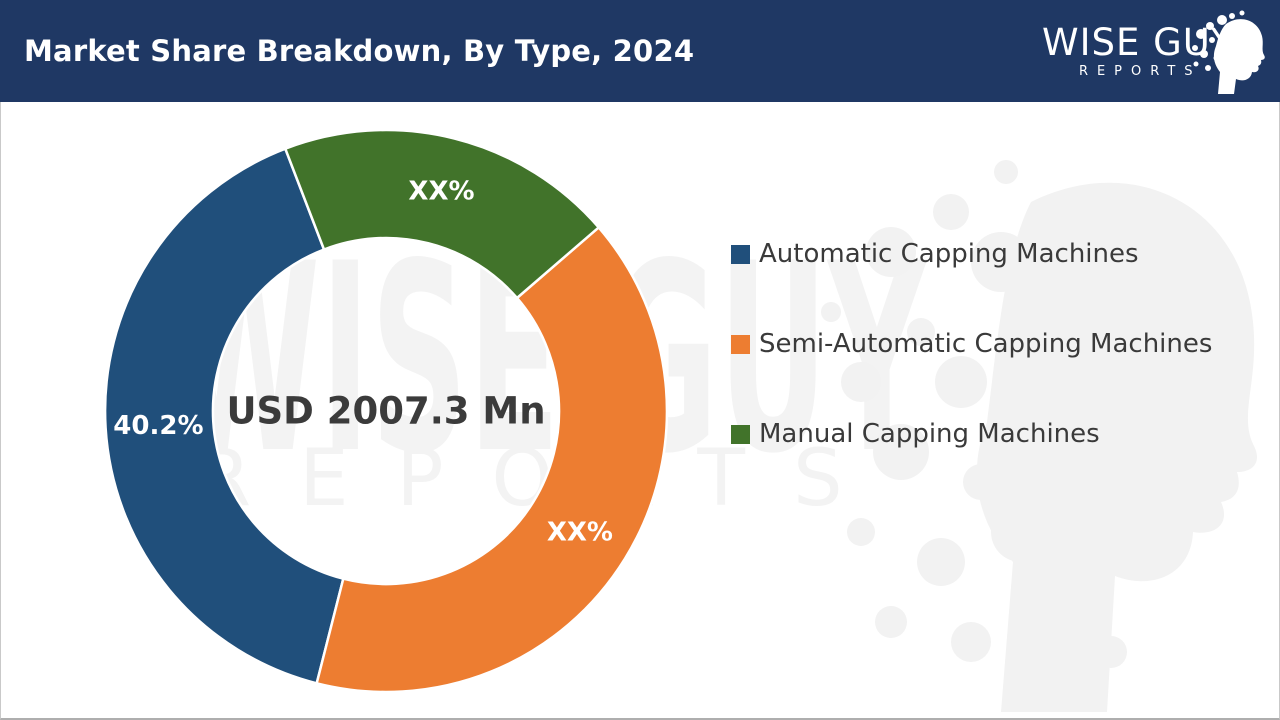 This screenshot has width=1280, height=720. What do you see at coordinates (441, 191) in the screenshot?
I see `segment-label-2: XX%` at bounding box center [441, 191].